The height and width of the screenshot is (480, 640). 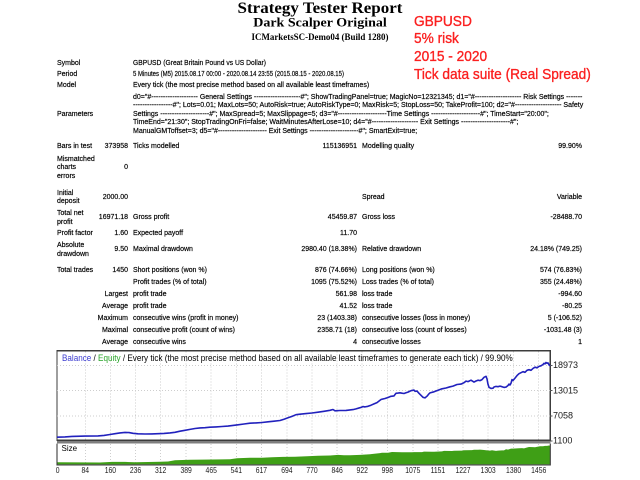 What do you see at coordinates (565, 390) in the screenshot?
I see `svg-text: 13015` at bounding box center [565, 390].